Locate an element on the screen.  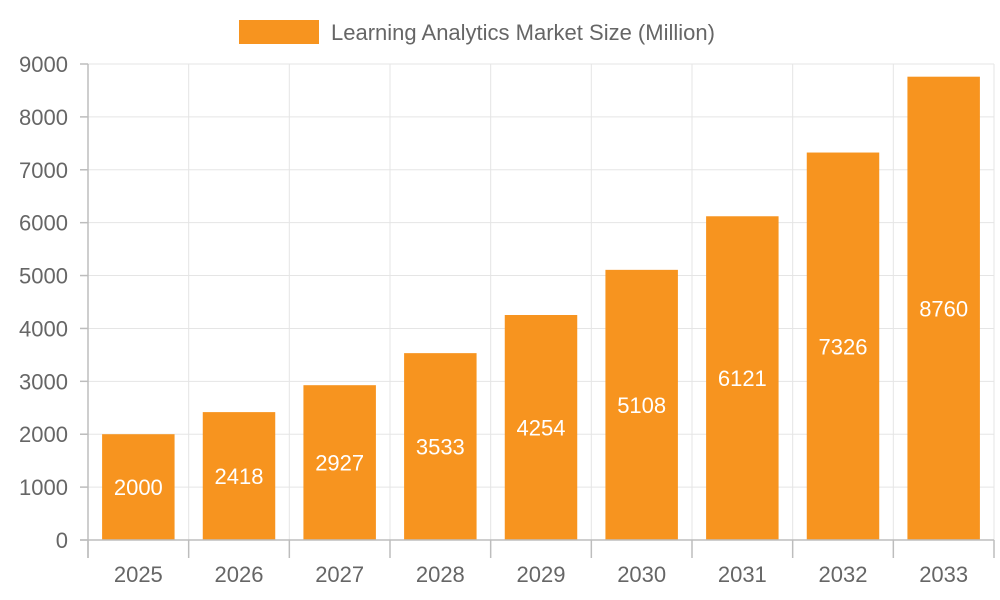
data-label: 2418 is located at coordinates (239, 476).